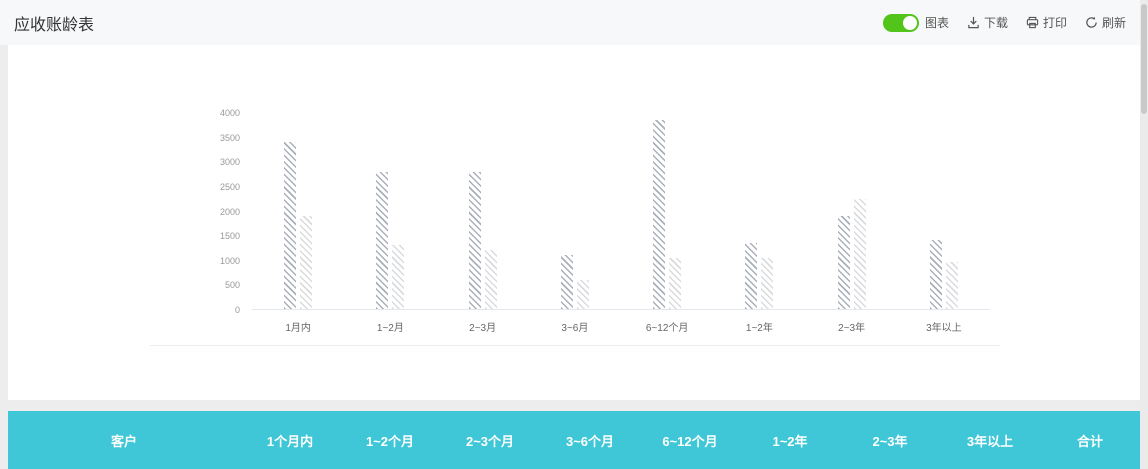 Image resolution: width=1148 pixels, height=469 pixels. Describe the element at coordinates (390, 441) in the screenshot. I see `table-header-cell: 1~2个月` at that location.